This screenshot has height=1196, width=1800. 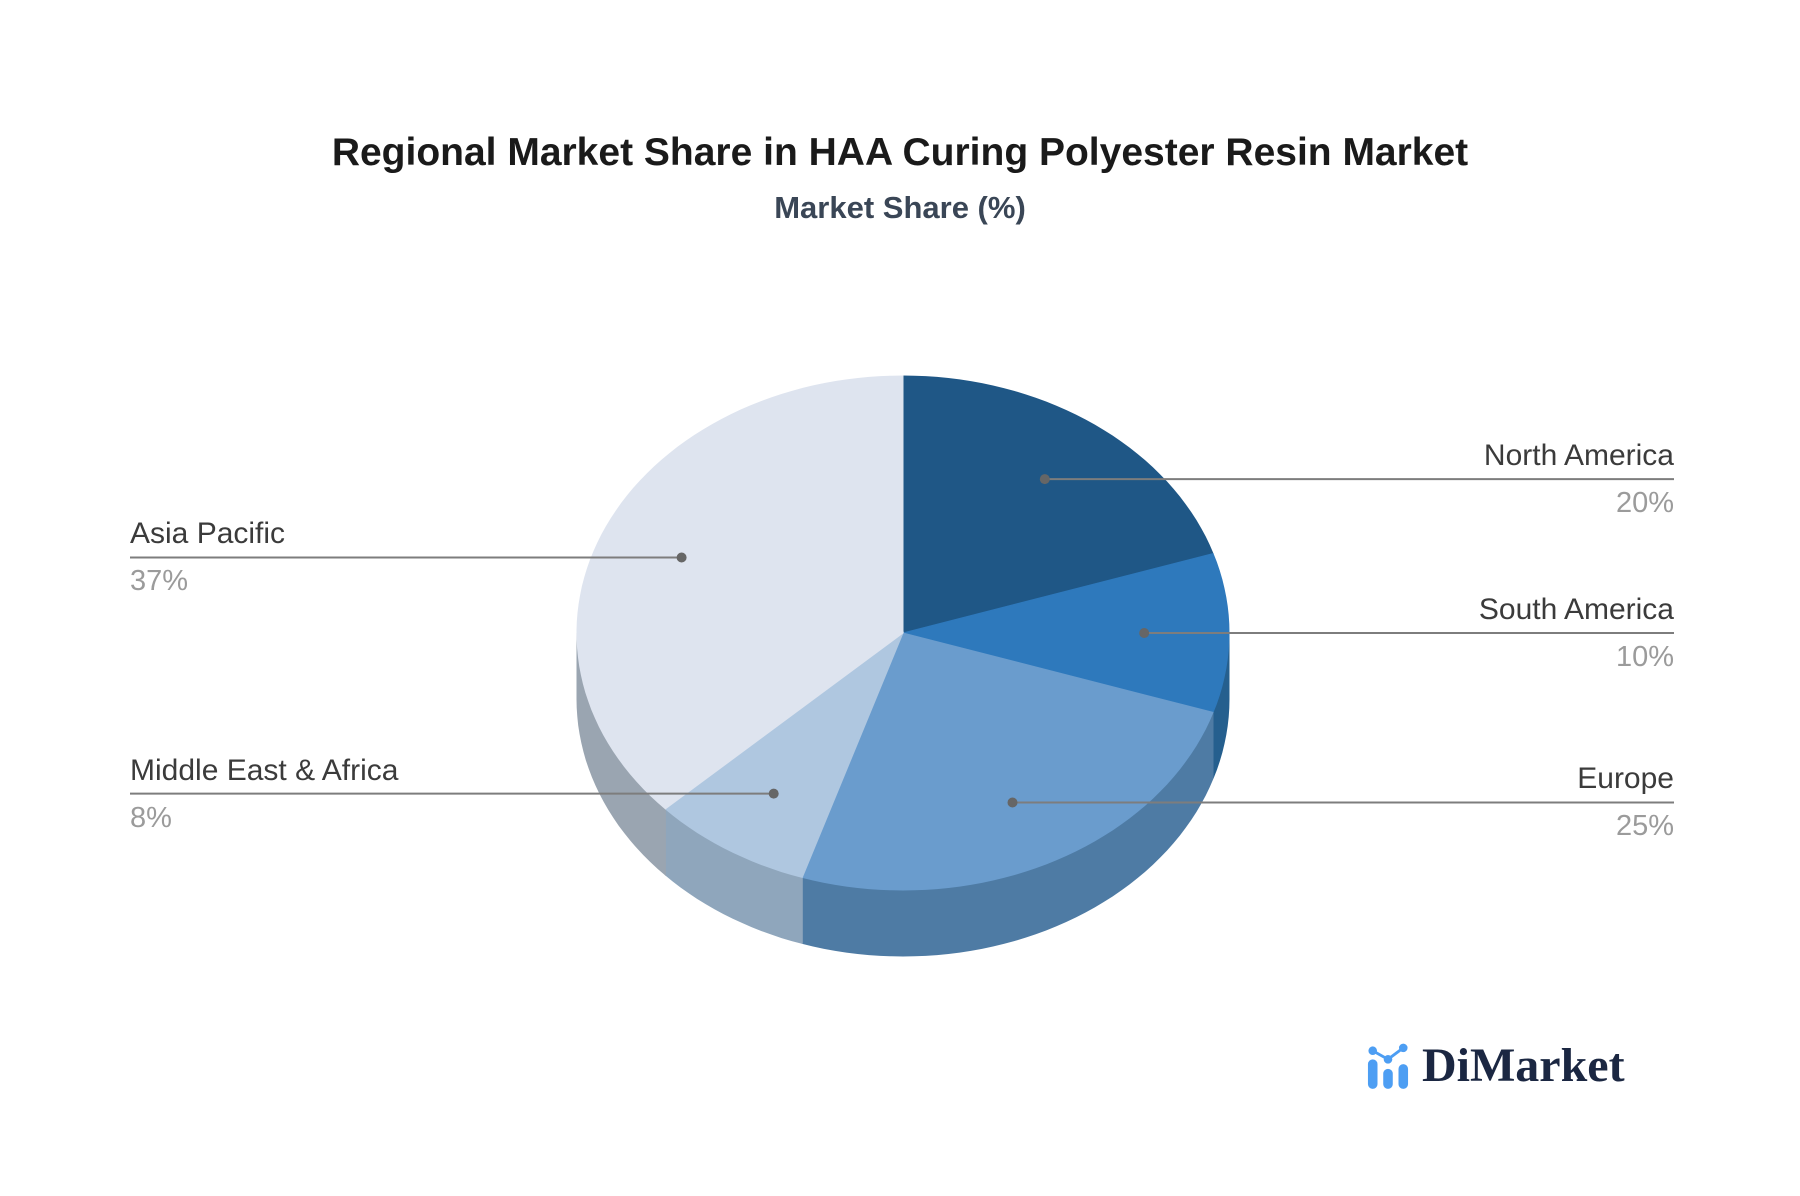 What do you see at coordinates (1007, 761) in the screenshot?
I see `pie-slice-europe` at bounding box center [1007, 761].